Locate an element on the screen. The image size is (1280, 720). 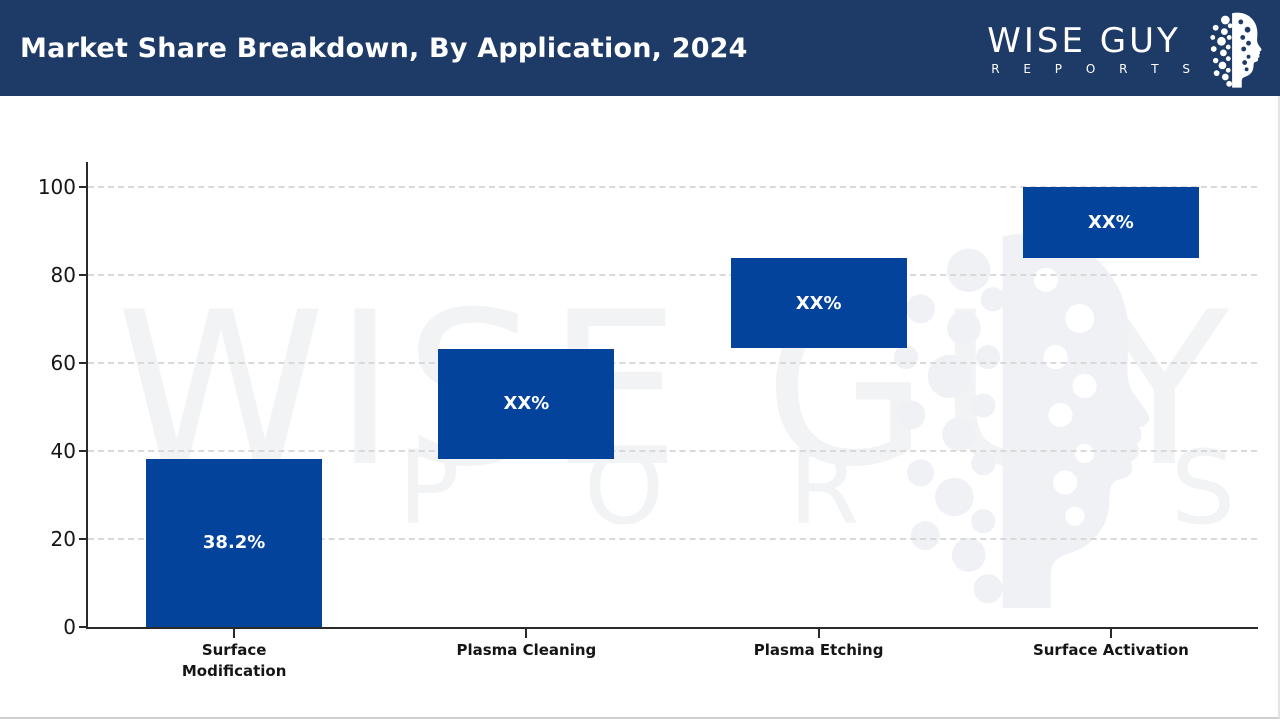
y-axis is located at coordinates (87, 395).